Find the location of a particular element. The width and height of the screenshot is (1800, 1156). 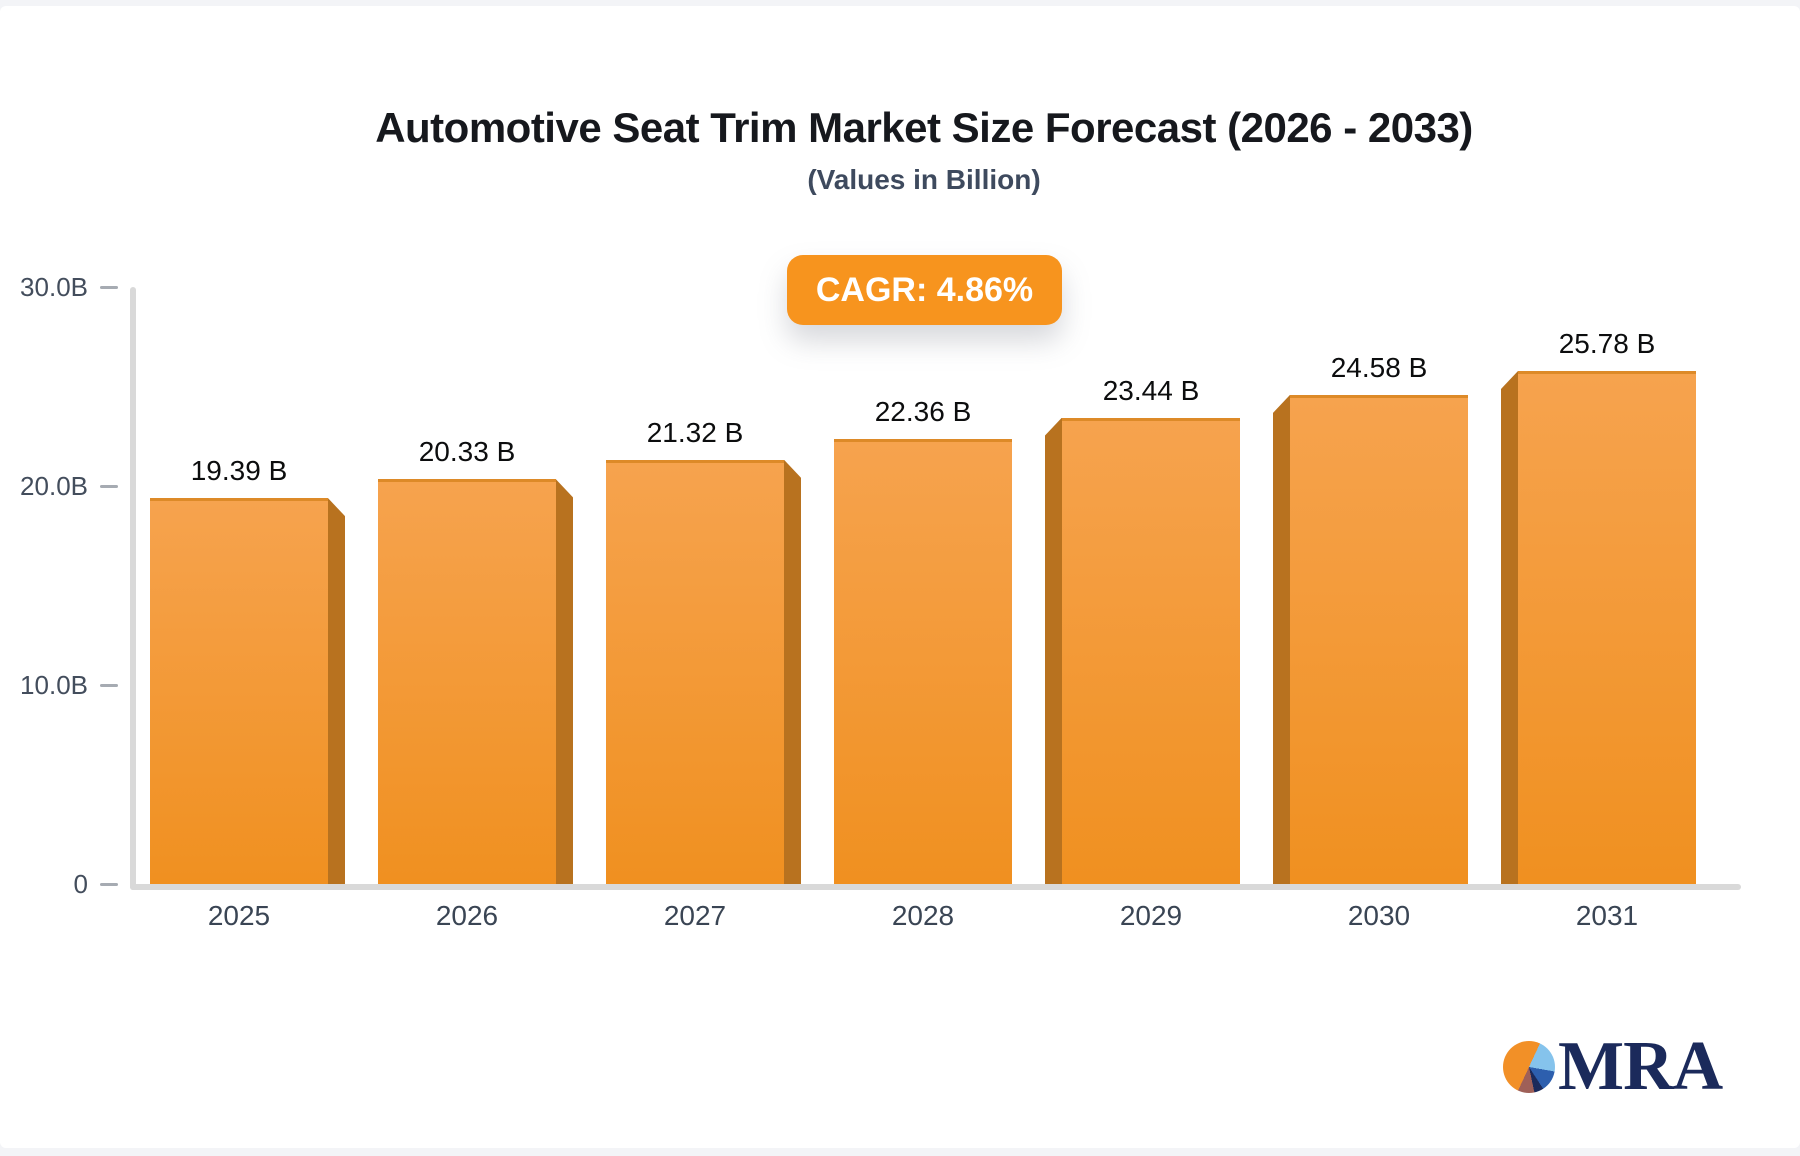

x-axis-label: 2026 is located at coordinates (467, 915).